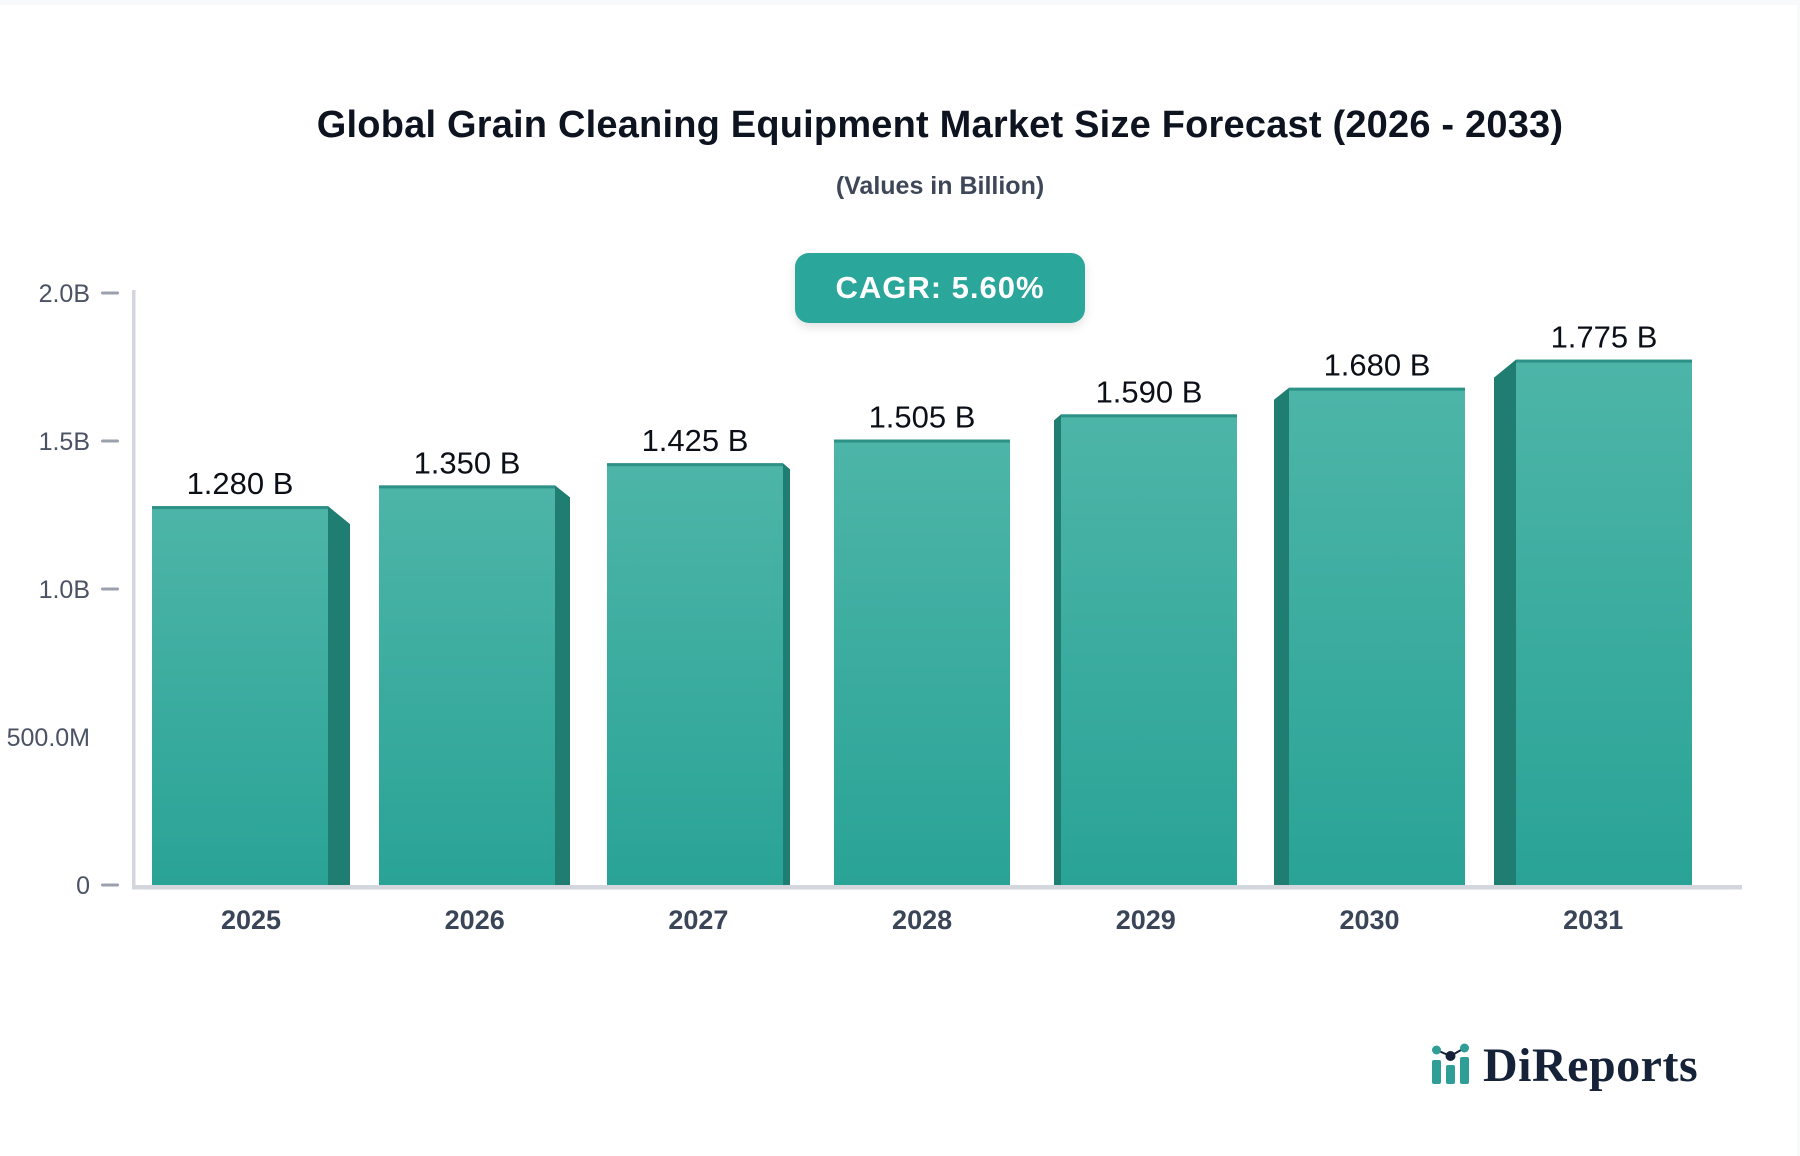 This screenshot has height=1156, width=1800. I want to click on bar-value-label: 1.350 B, so click(467, 462).